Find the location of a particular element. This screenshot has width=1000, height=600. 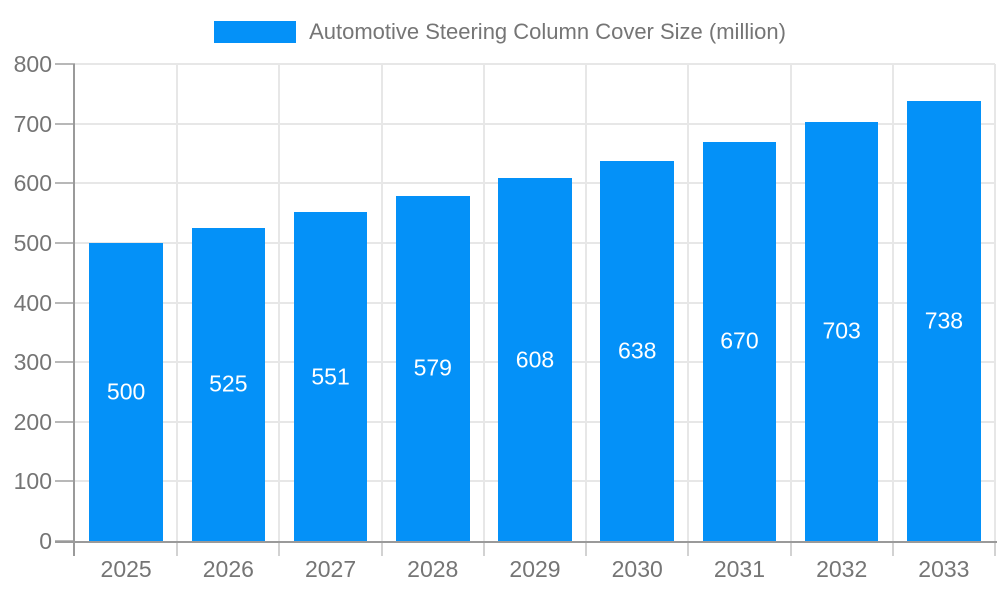

bar: 738 is located at coordinates (944, 320).